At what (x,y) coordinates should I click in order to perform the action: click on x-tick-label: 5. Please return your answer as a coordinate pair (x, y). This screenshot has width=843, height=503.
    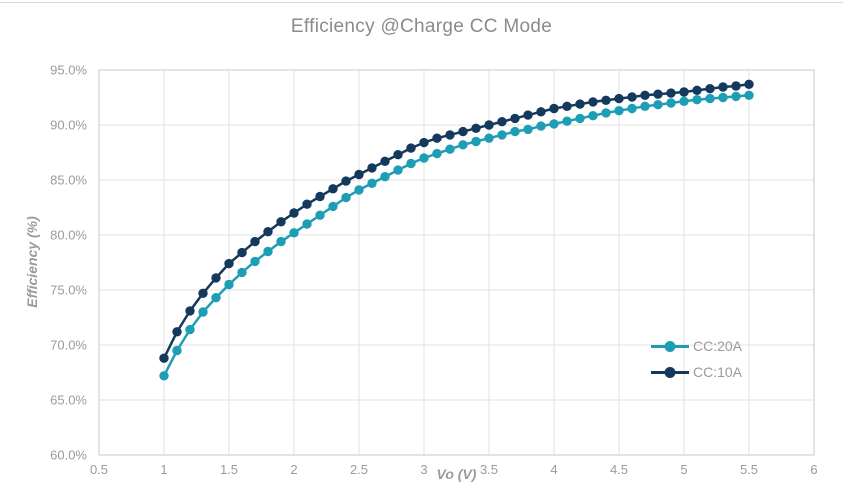
    Looking at the image, I should click on (683, 469).